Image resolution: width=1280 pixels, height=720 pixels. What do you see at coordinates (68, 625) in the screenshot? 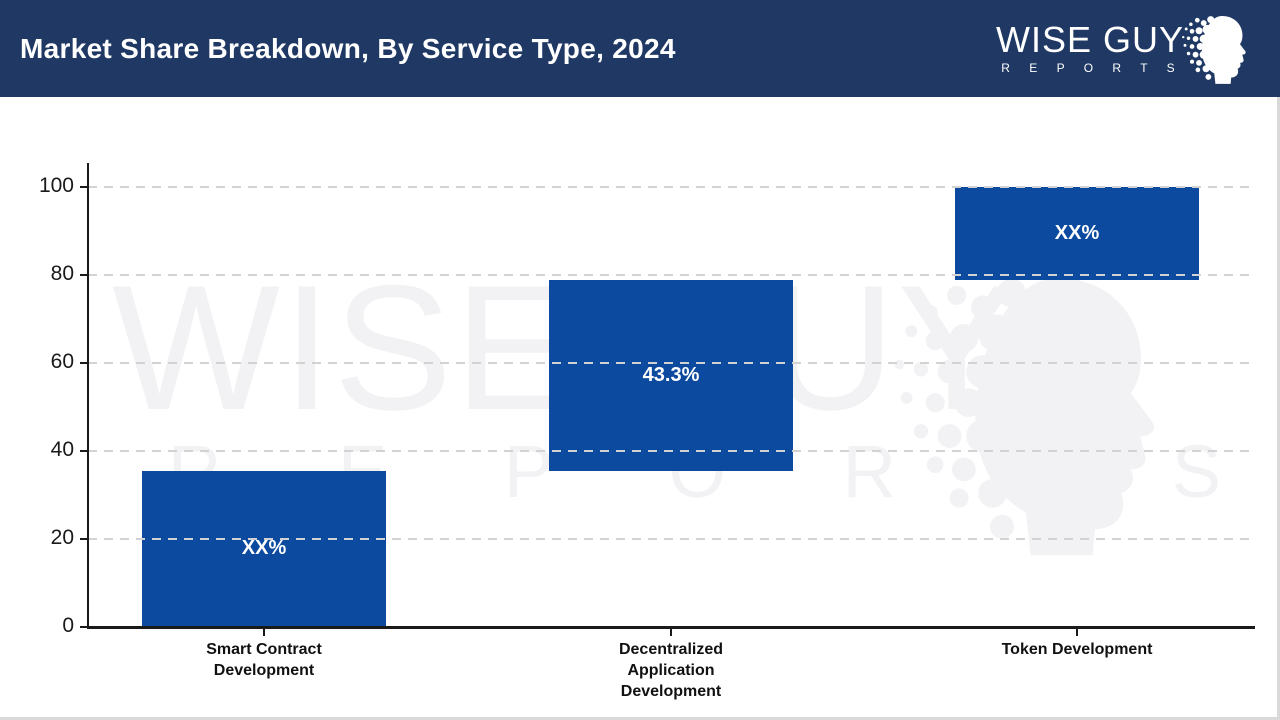
I see `y-tick-label: 0` at bounding box center [68, 625].